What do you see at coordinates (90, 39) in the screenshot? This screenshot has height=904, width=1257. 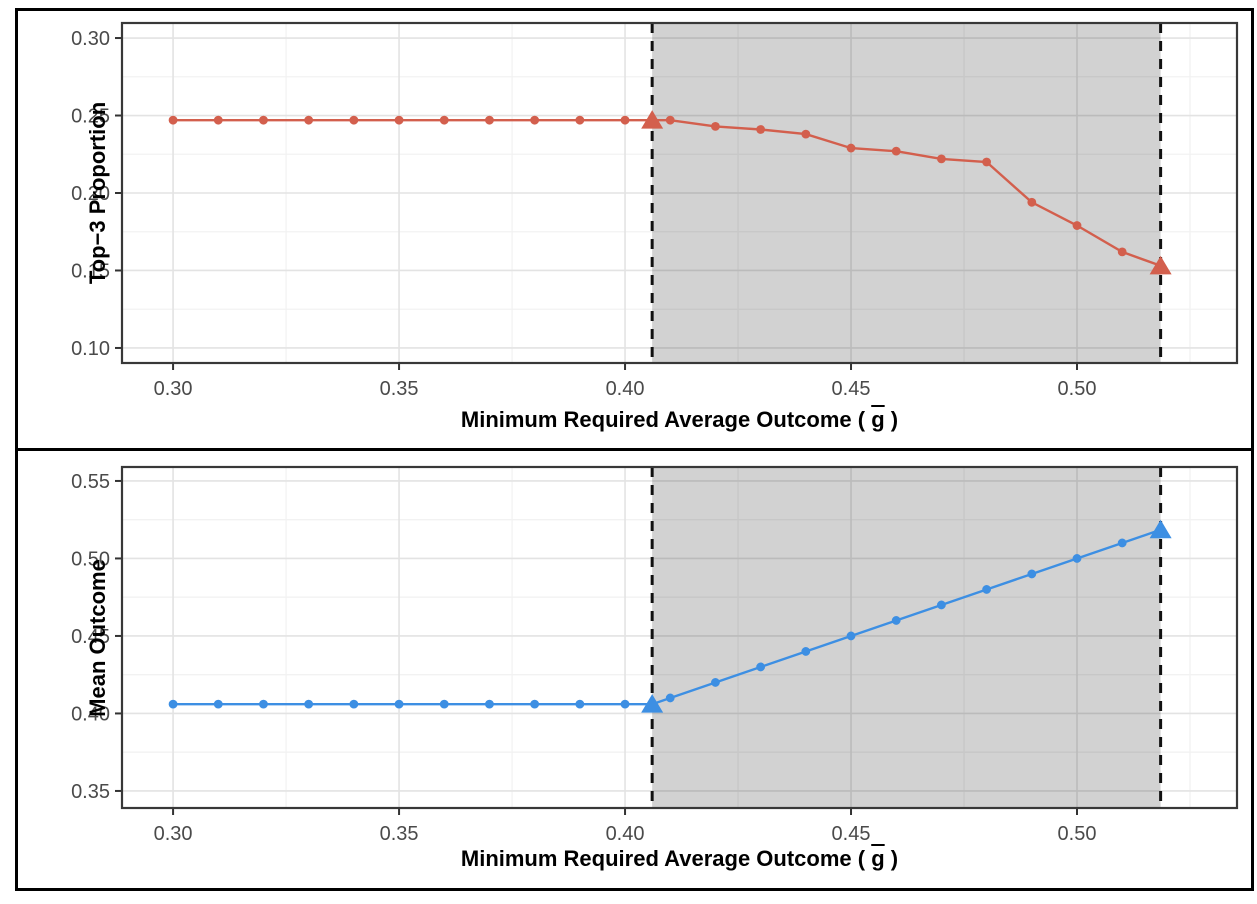 I see `y-tick-label: 0.30` at bounding box center [90, 39].